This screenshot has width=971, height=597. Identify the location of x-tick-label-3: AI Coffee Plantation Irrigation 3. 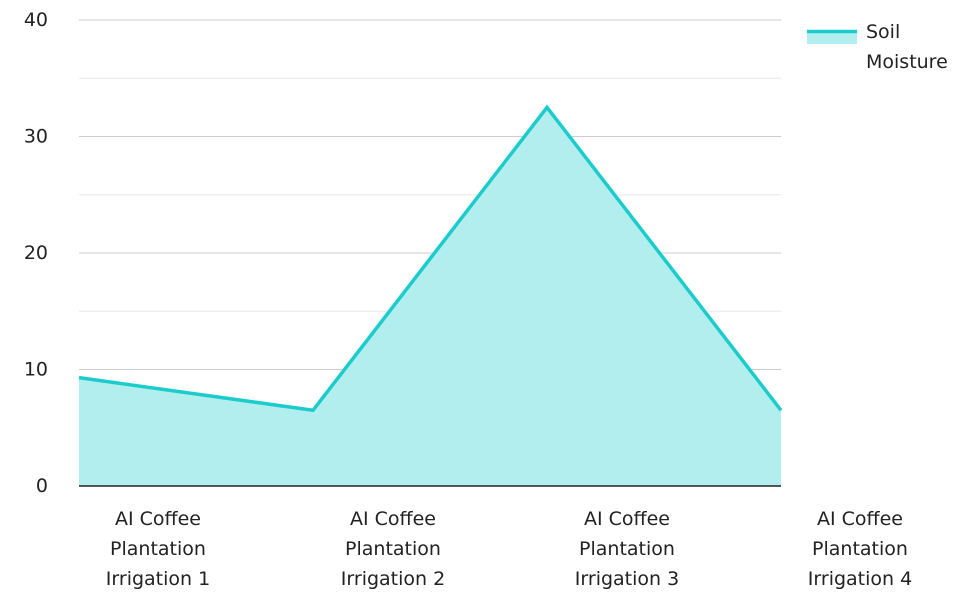
(627, 549).